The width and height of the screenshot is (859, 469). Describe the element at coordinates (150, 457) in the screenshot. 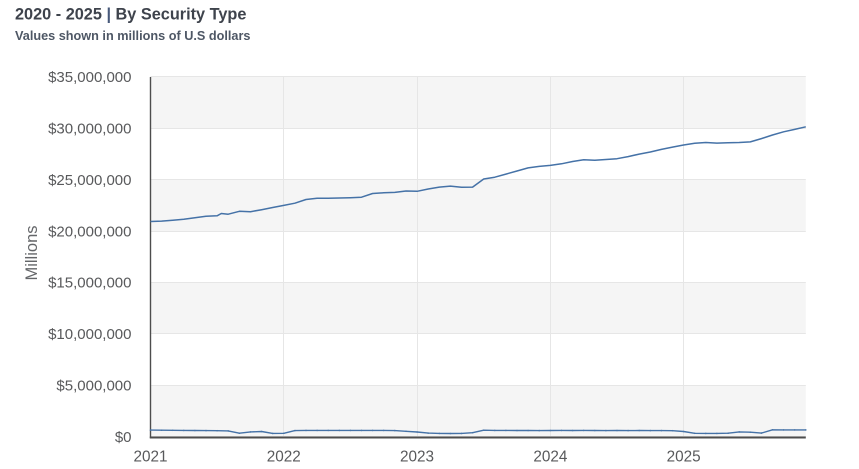

I see `svg-text: 2021` at that location.